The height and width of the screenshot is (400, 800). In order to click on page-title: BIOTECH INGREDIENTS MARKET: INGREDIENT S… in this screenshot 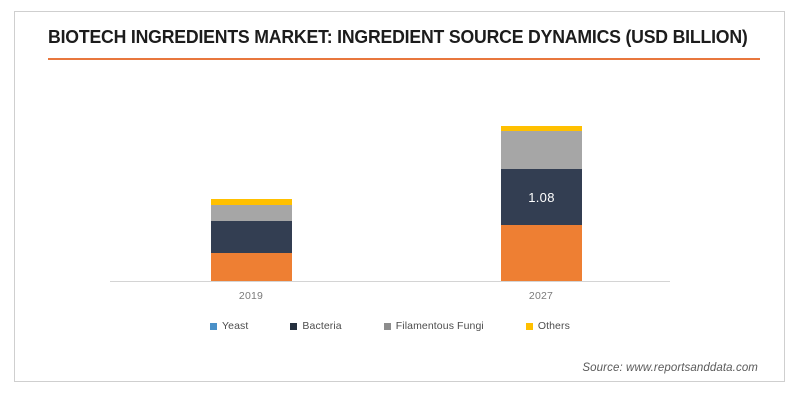, I will do `click(398, 36)`.